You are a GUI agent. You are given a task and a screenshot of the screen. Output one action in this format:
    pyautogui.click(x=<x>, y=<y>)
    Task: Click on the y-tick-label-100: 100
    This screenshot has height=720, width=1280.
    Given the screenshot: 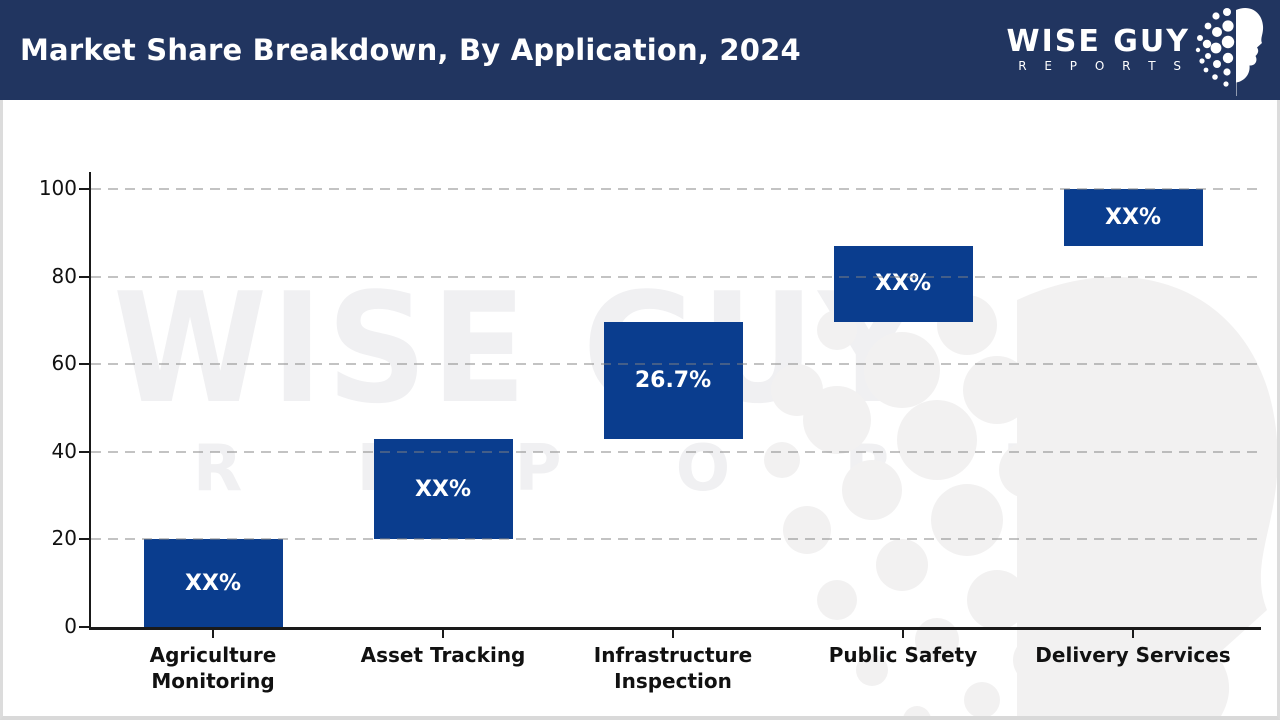 What is the action you would take?
    pyautogui.click(x=57, y=188)
    